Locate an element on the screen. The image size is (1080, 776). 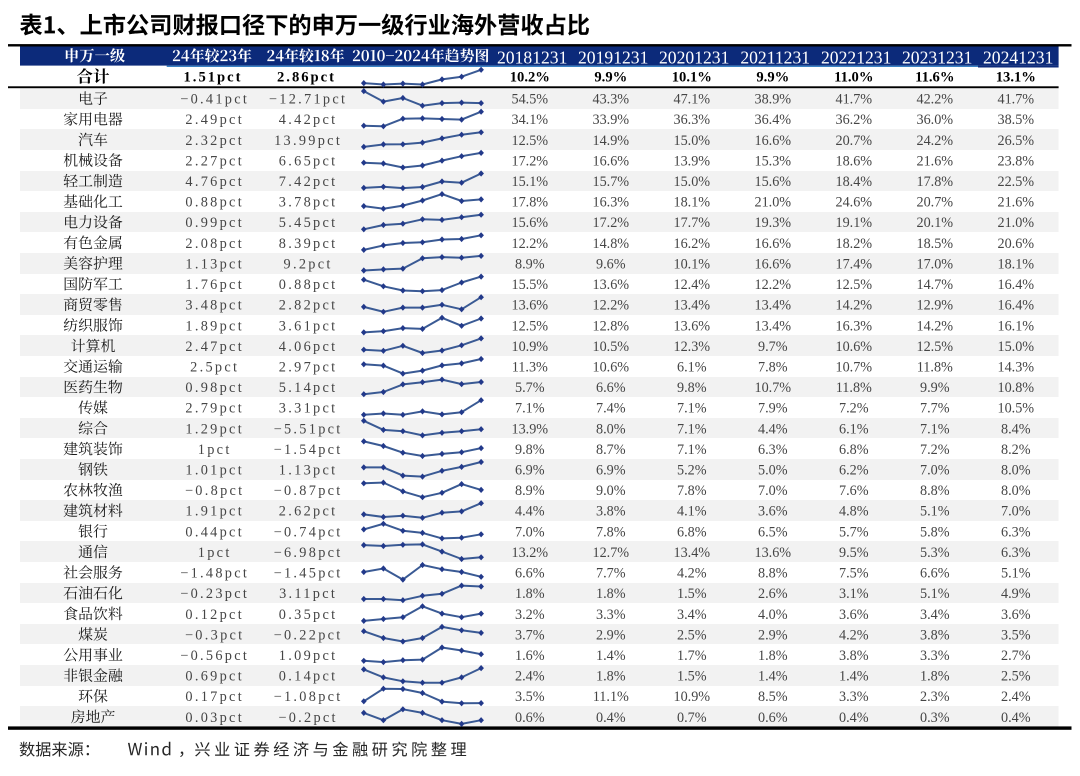
svg-text: 4.4% is located at coordinates (530, 512).